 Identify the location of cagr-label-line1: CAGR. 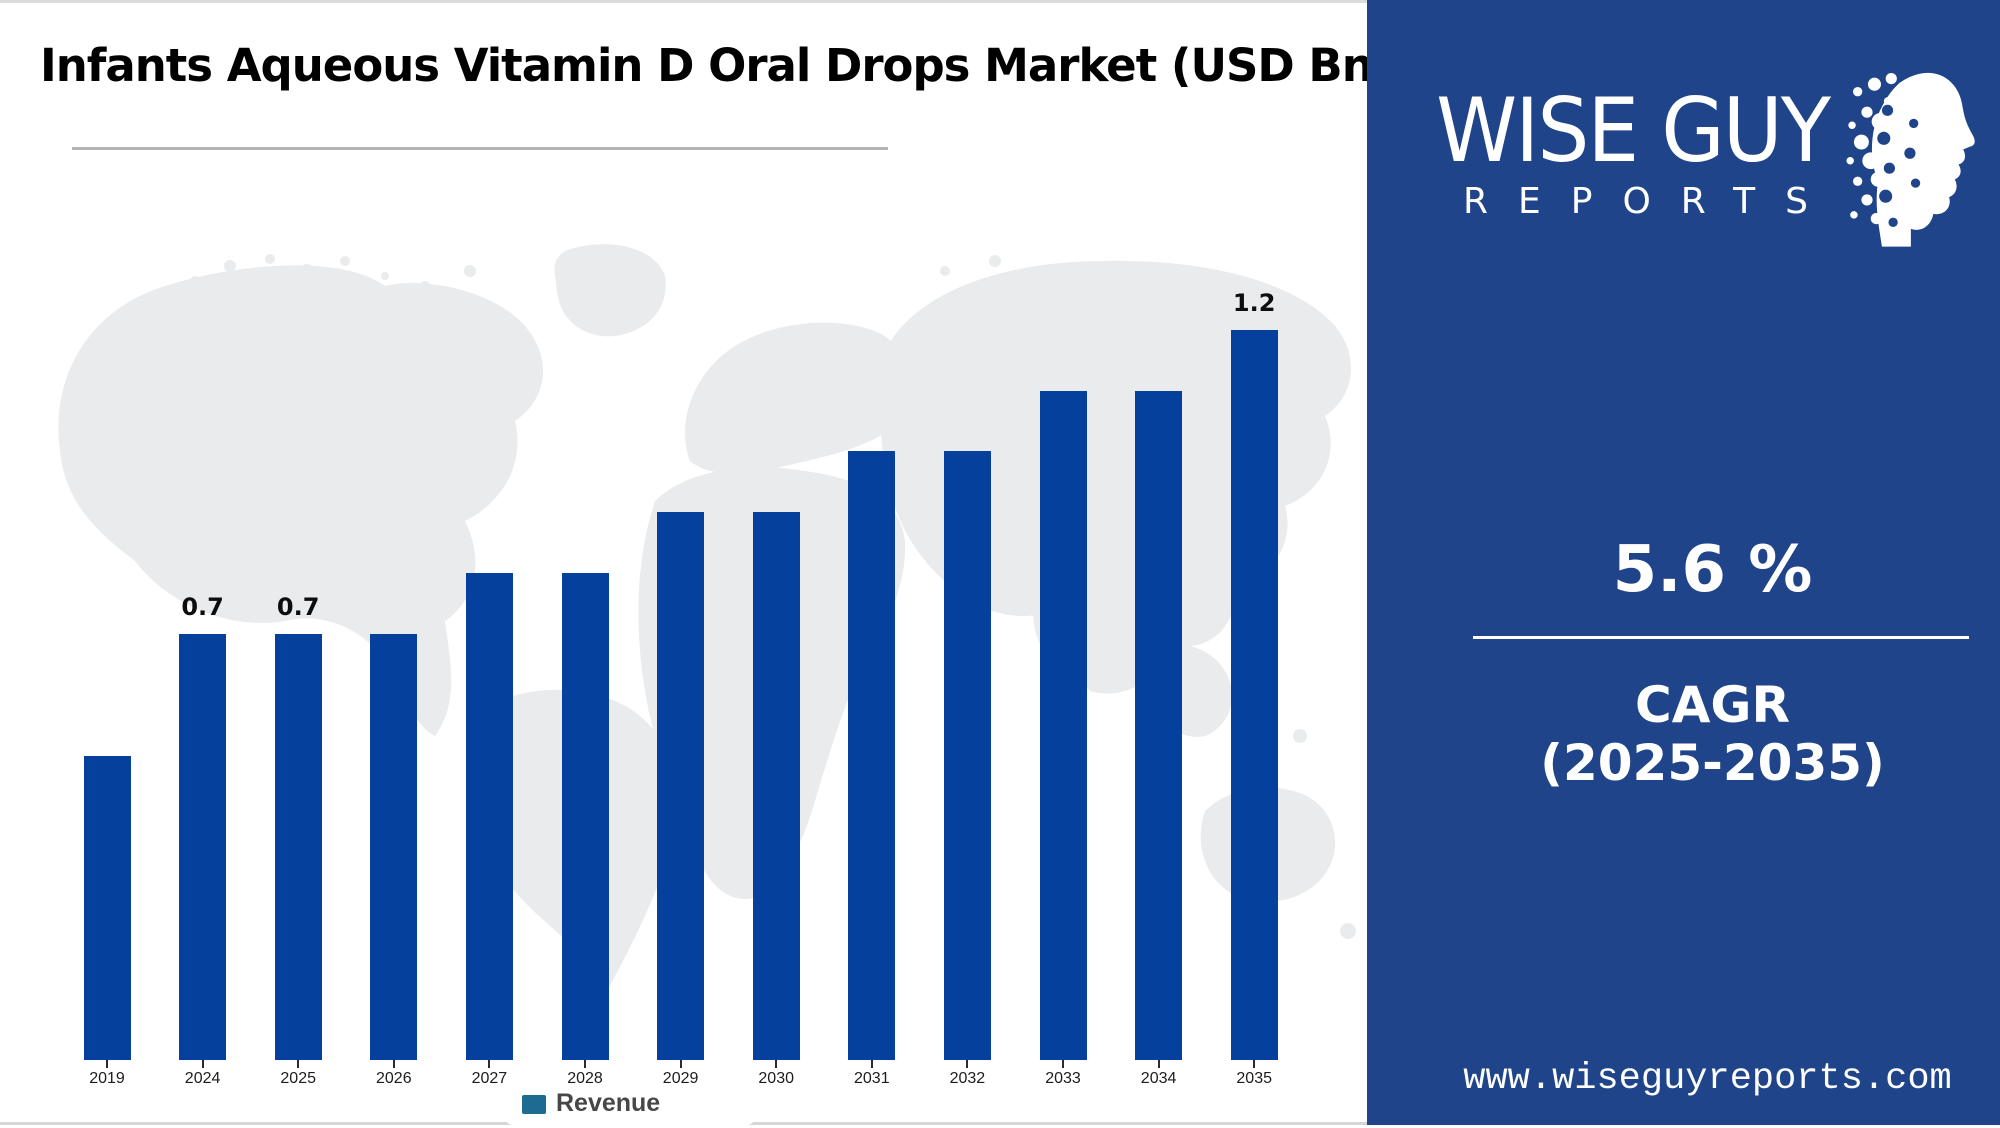
(1712, 705).